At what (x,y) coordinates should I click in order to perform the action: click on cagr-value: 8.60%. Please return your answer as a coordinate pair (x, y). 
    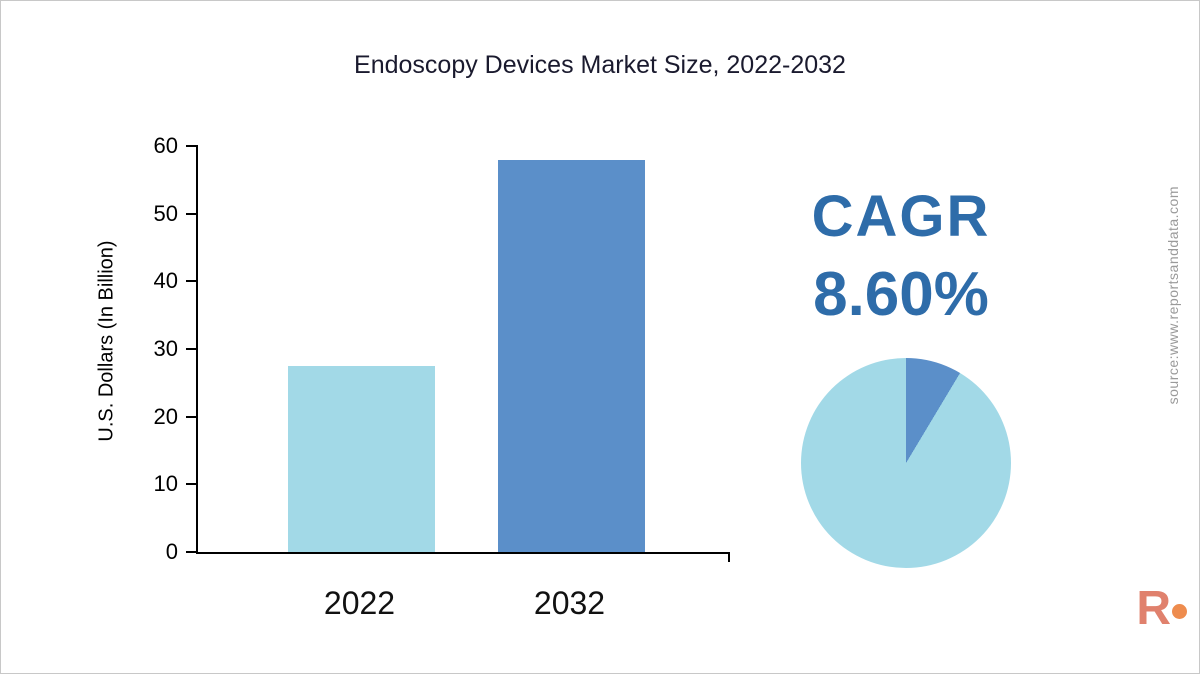
    Looking at the image, I should click on (901, 294).